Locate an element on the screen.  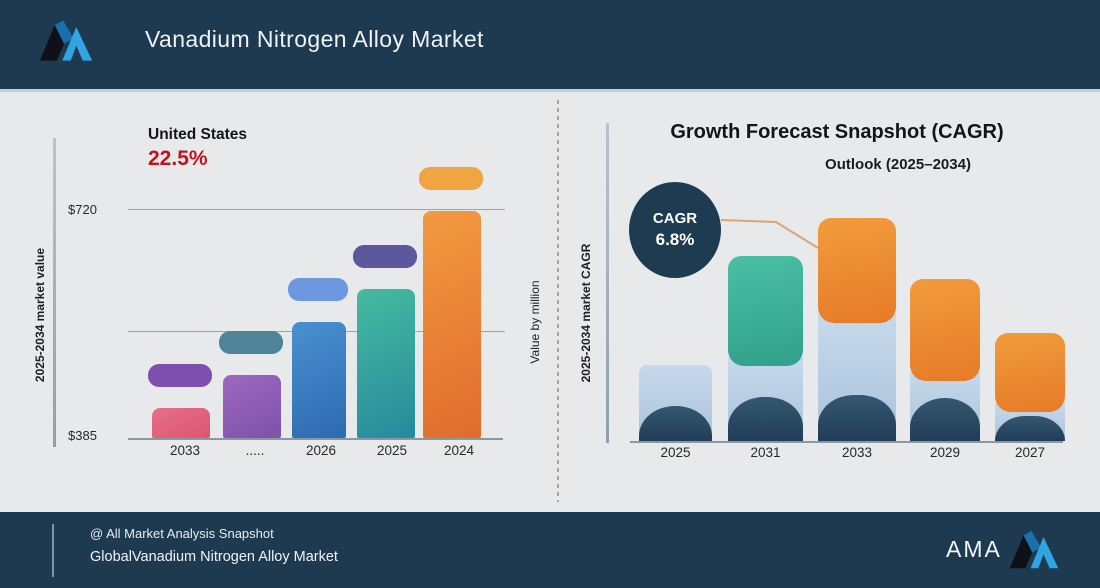
right-x-axis-line is located at coordinates (846, 442).